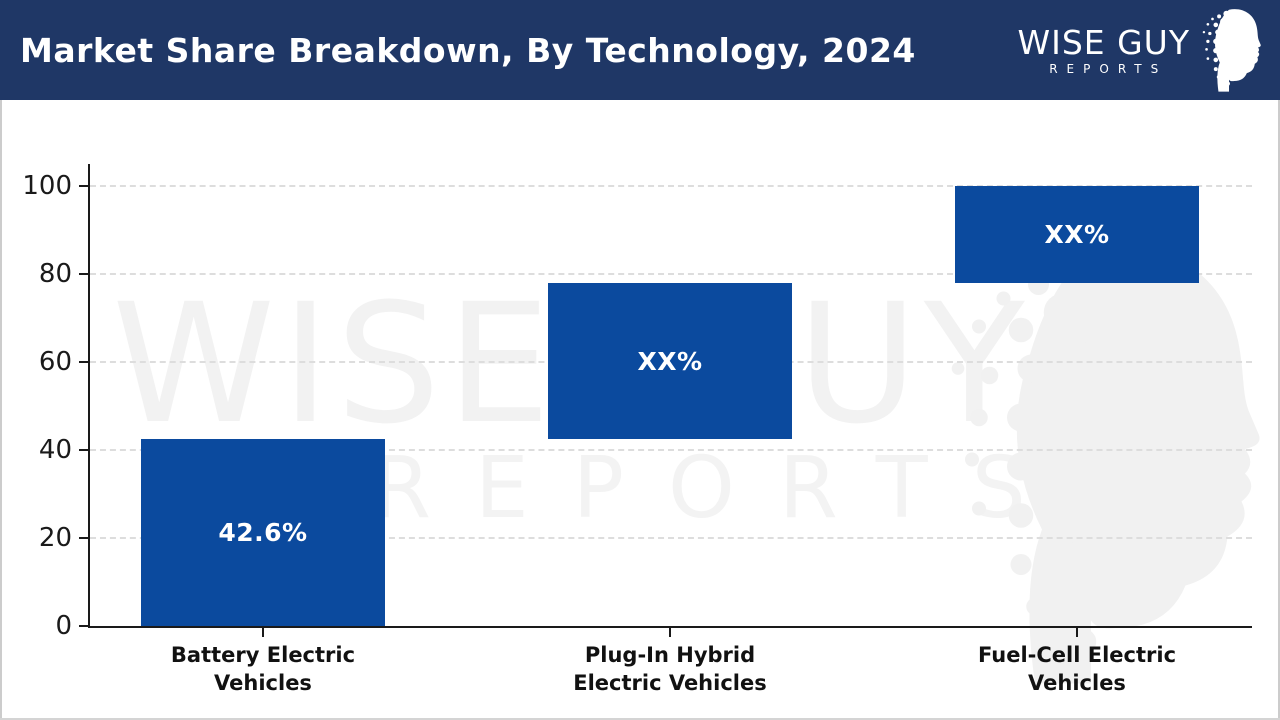  I want to click on bar-segment-1: 42.6%, so click(263, 532).